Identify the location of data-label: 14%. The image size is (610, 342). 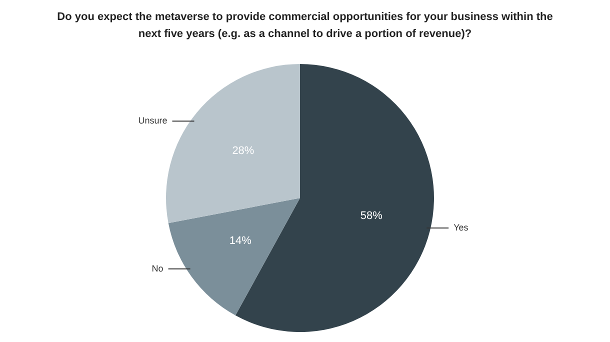
(240, 241).